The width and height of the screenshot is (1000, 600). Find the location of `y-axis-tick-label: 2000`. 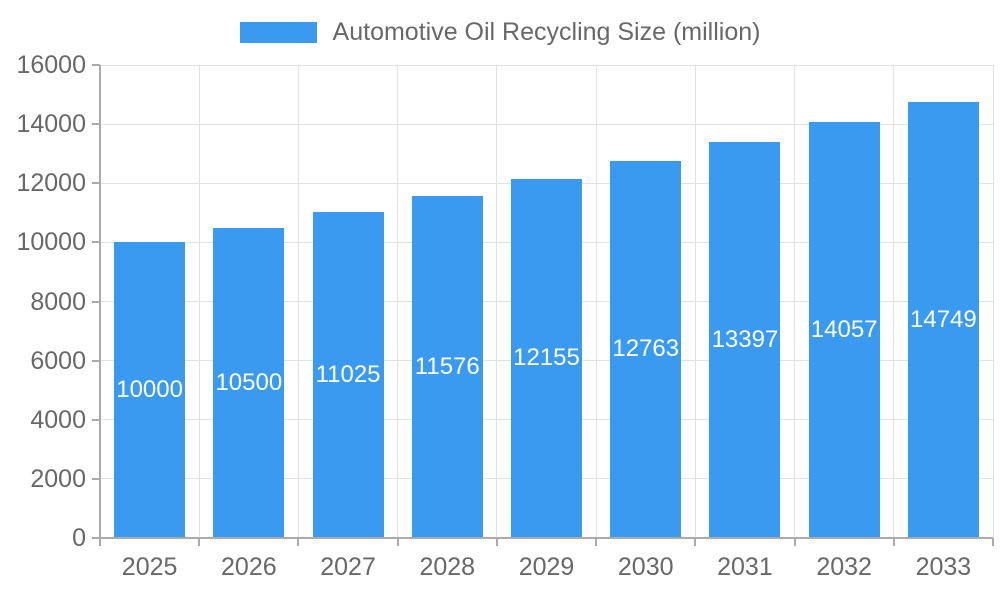

y-axis-tick-label: 2000 is located at coordinates (58, 478).